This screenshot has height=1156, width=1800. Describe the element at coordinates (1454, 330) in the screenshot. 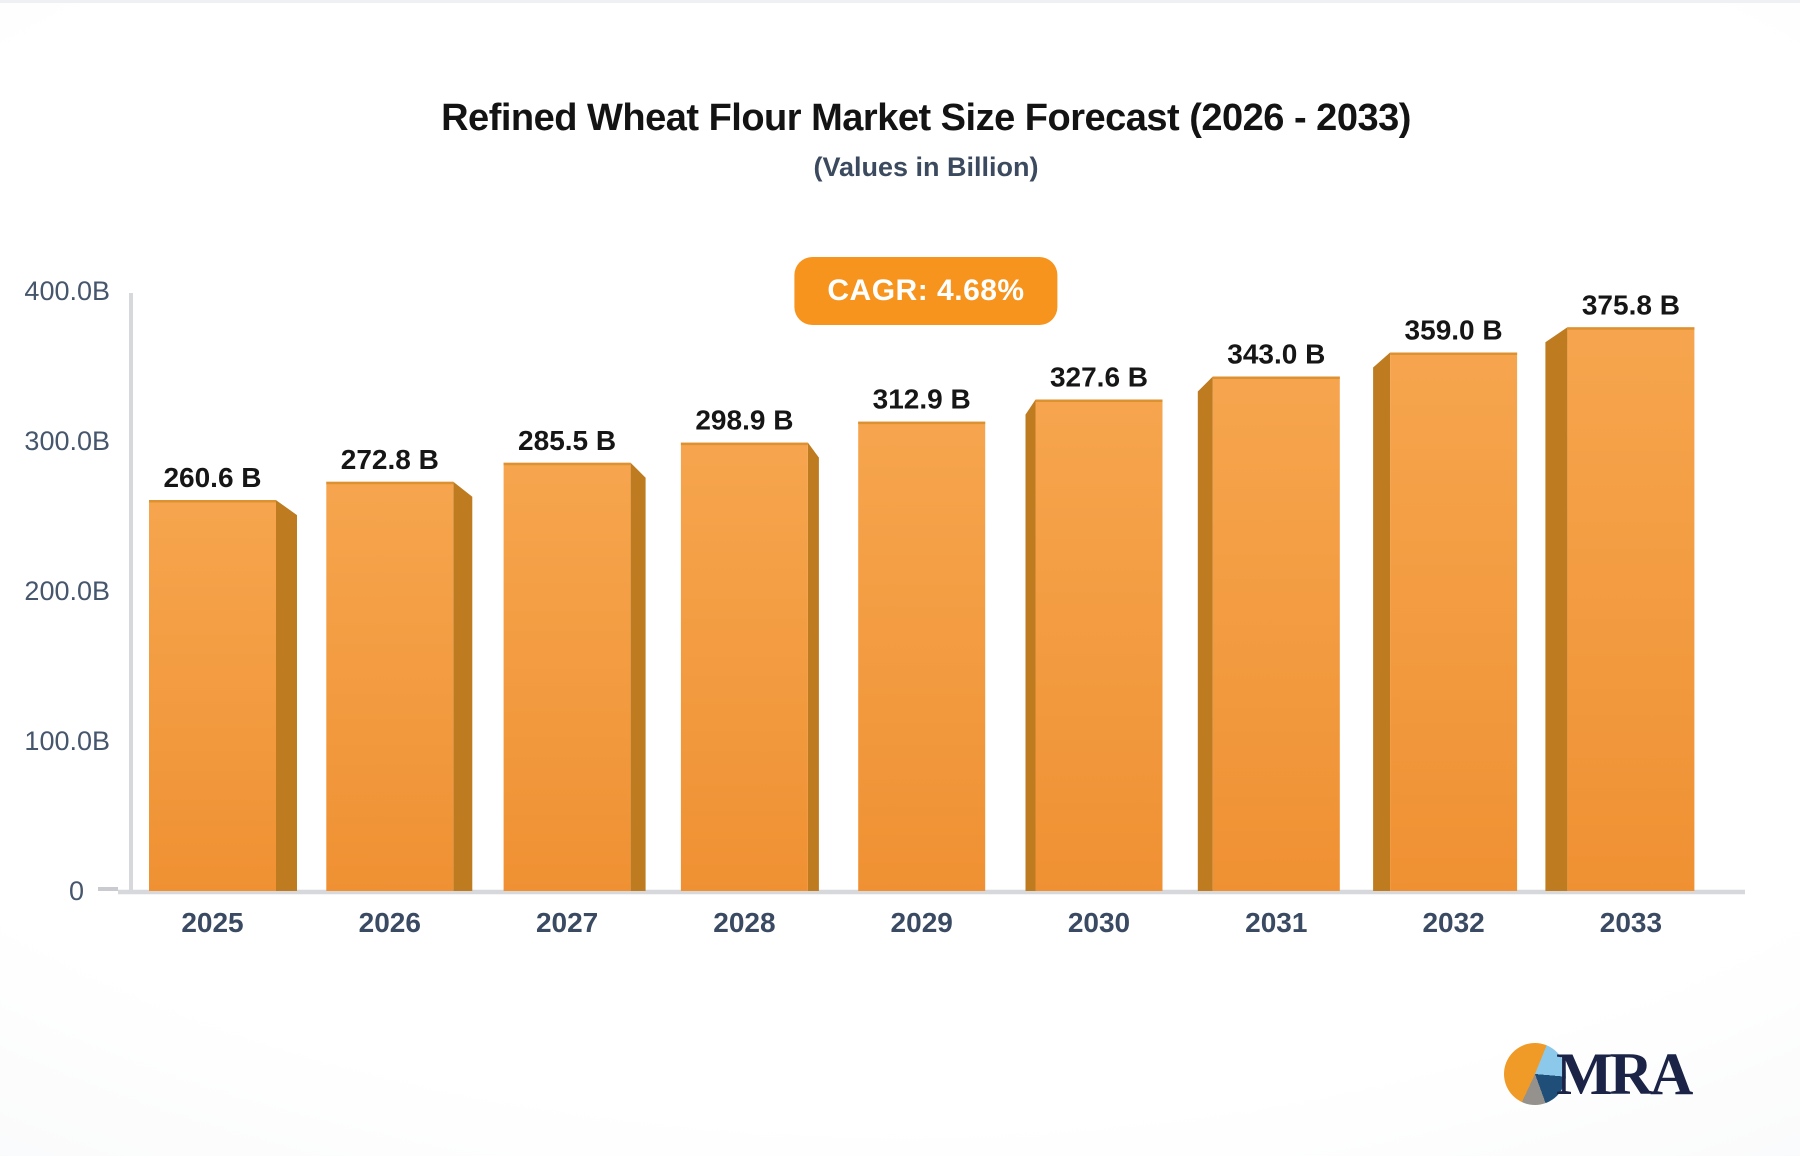

I see `bar-value-label: 359.0 B` at that location.